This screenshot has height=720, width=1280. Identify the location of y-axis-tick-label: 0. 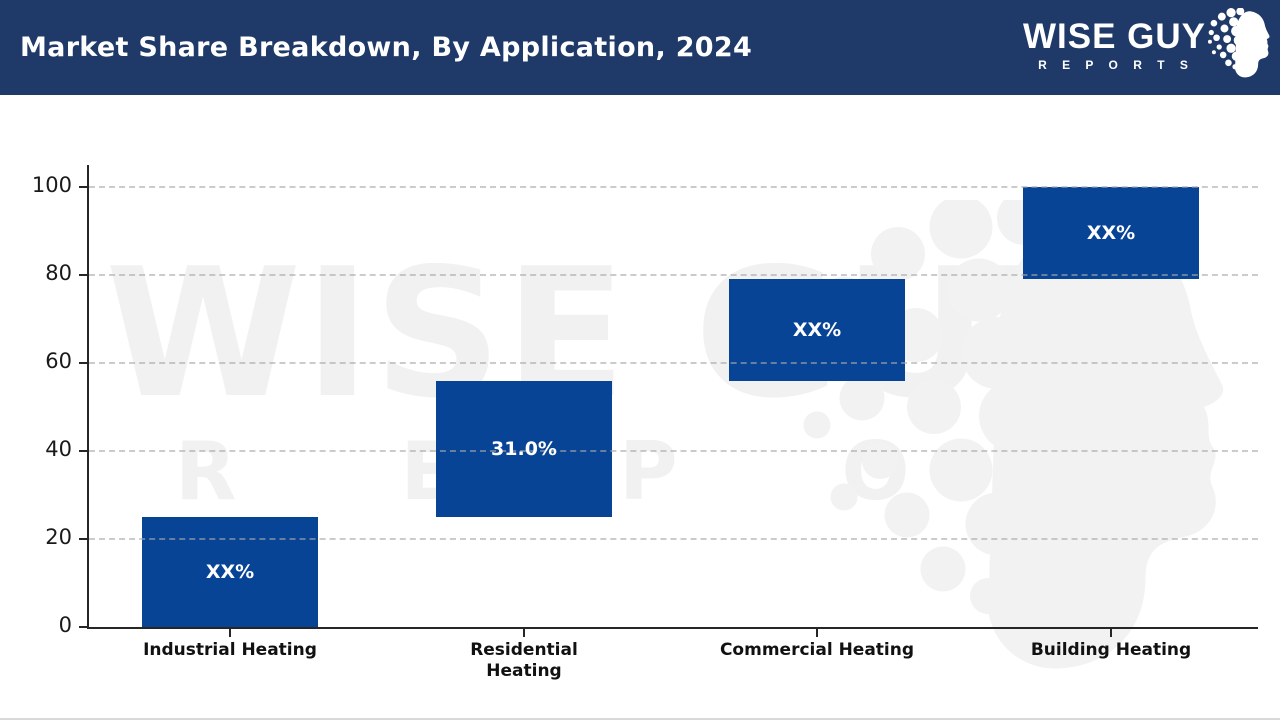
(65, 625).